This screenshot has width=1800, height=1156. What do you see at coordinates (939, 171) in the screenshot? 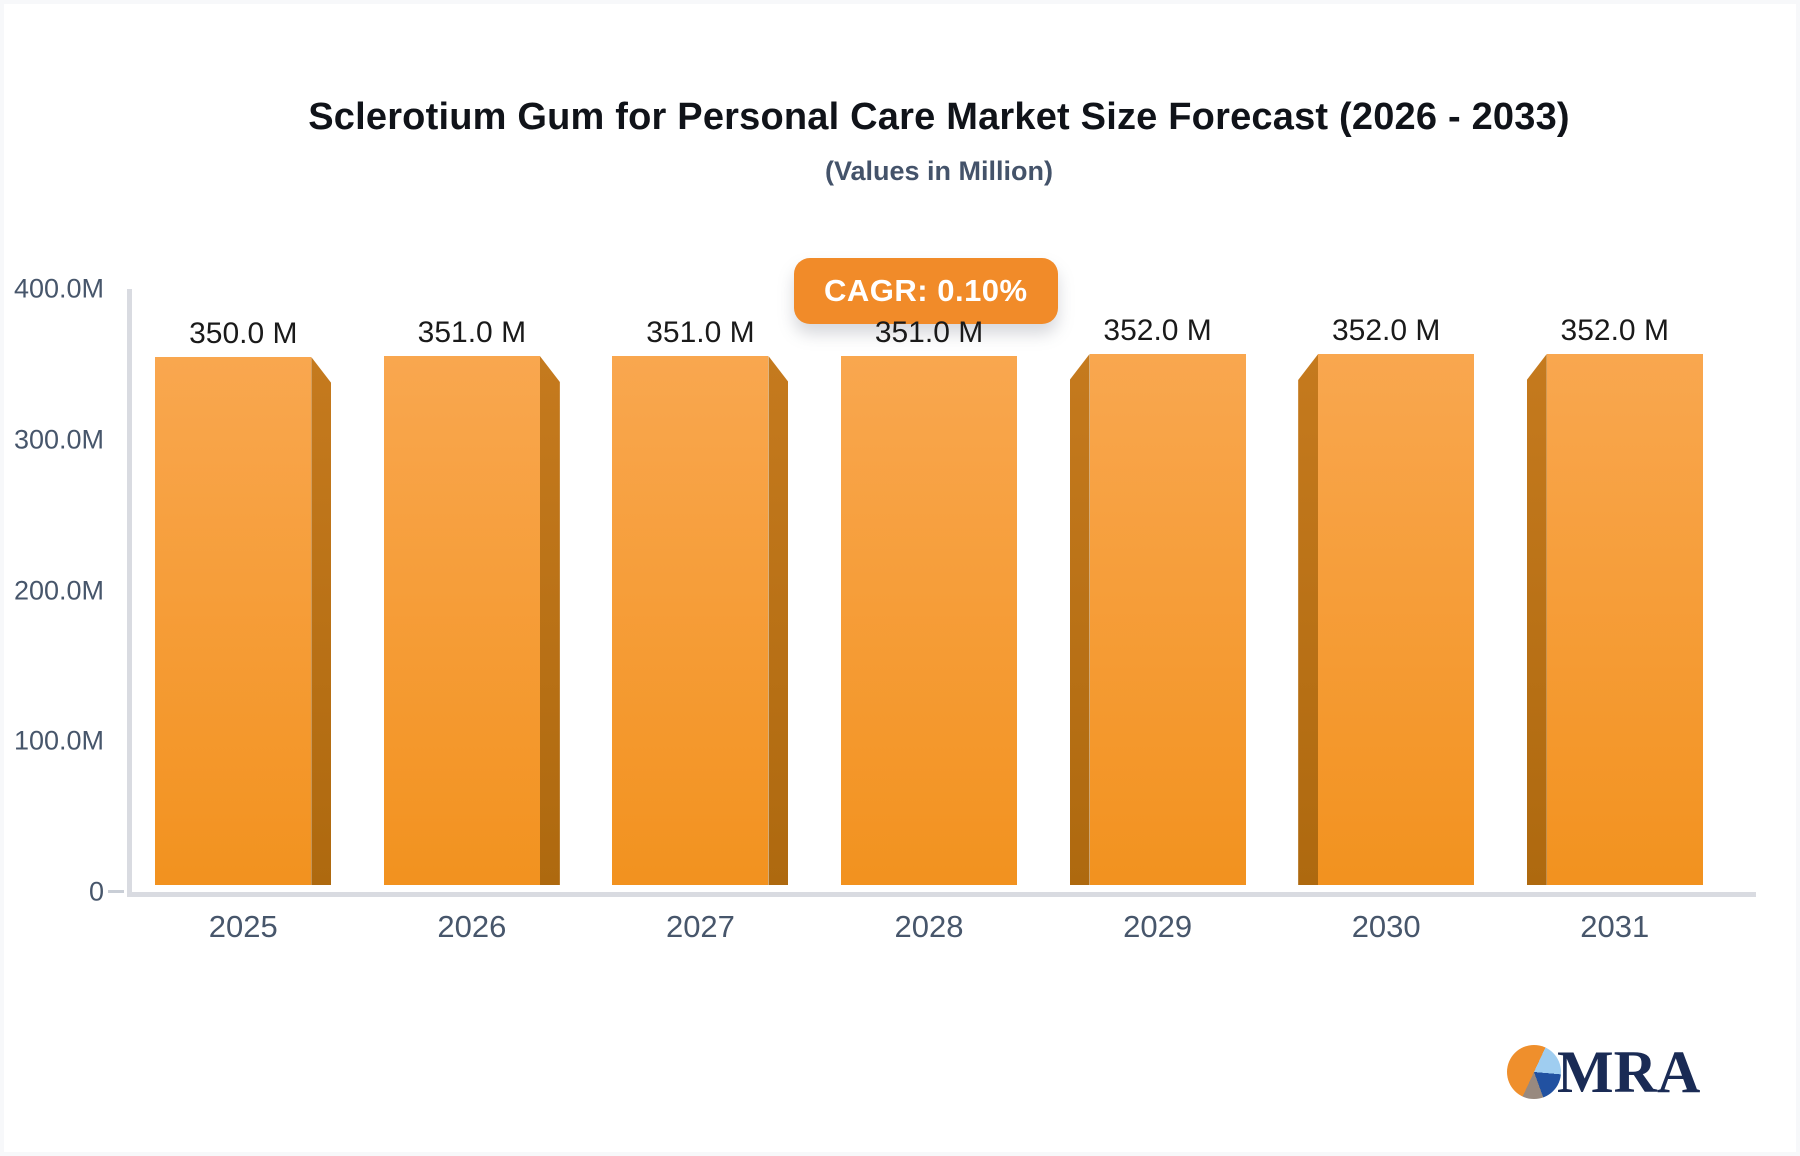
I see `chart-subtitle: (Values in Million)` at bounding box center [939, 171].